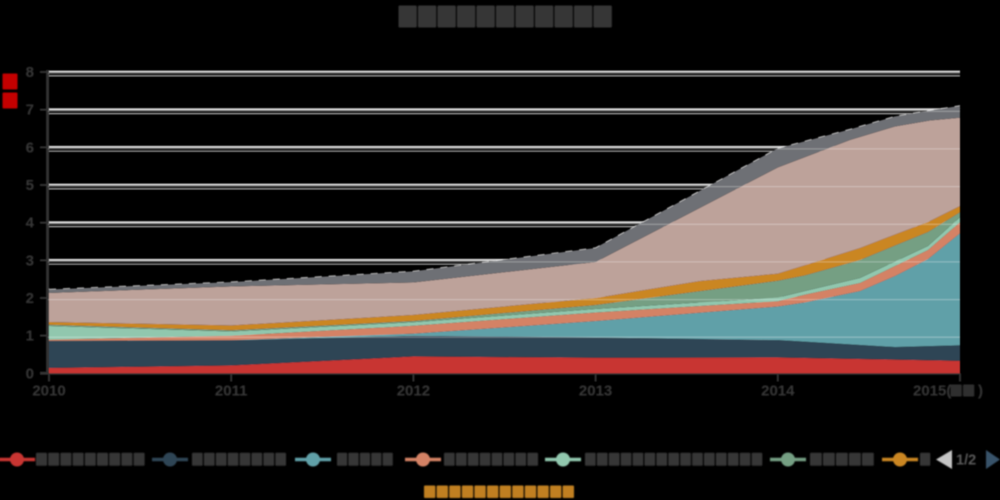 Image resolution: width=1000 pixels, height=500 pixels. I want to click on svg-text: 2014, so click(778, 391).